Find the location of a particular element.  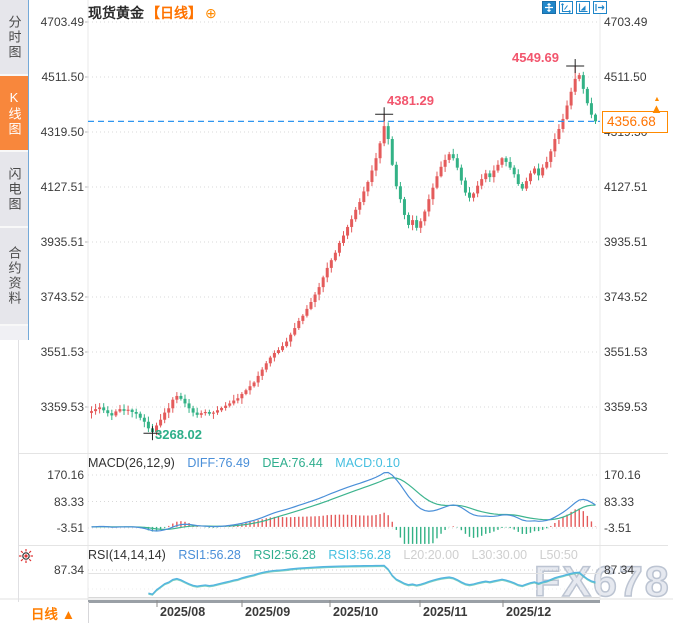

sidebar-tab-contract-info: 合约资料 is located at coordinates (14, 277).